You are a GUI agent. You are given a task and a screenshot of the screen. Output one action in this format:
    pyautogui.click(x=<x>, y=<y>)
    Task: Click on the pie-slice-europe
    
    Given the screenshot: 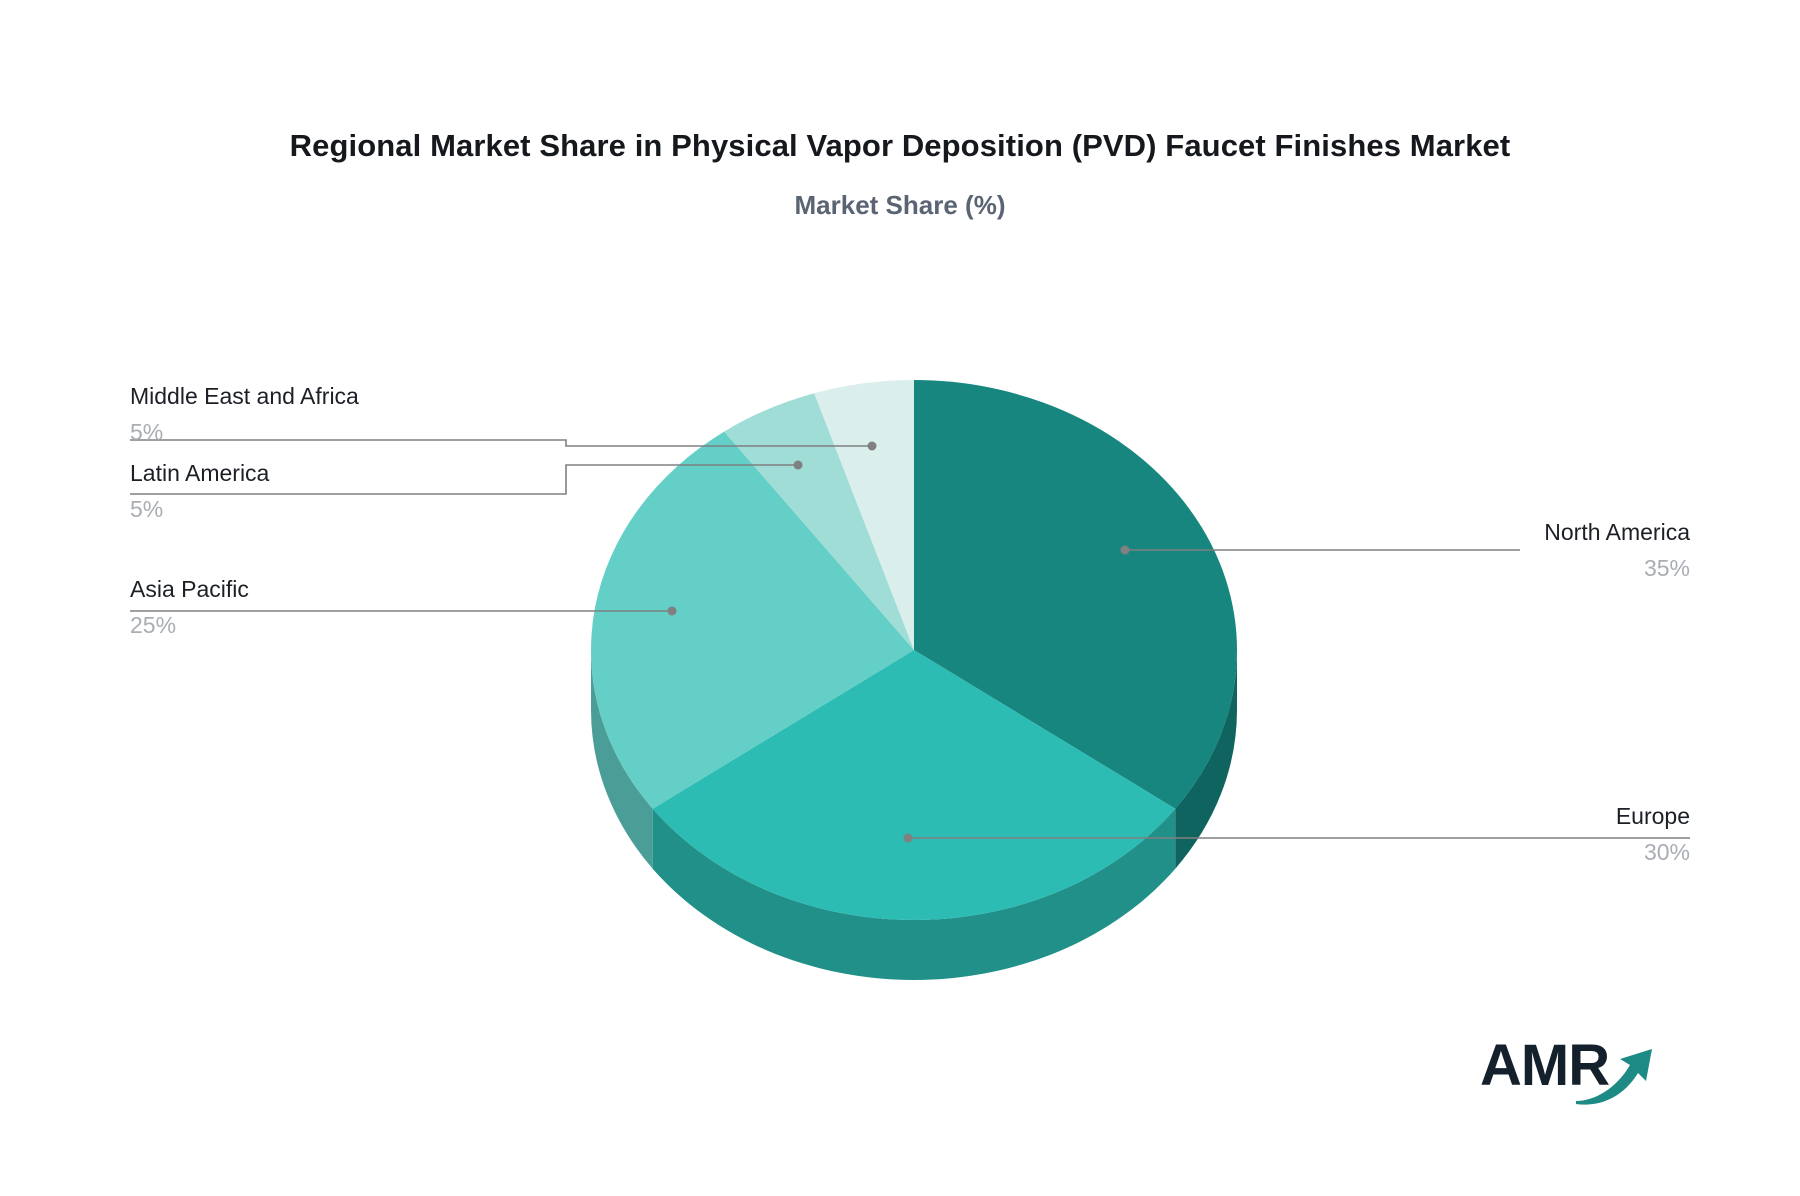 What is the action you would take?
    pyautogui.click(x=914, y=785)
    